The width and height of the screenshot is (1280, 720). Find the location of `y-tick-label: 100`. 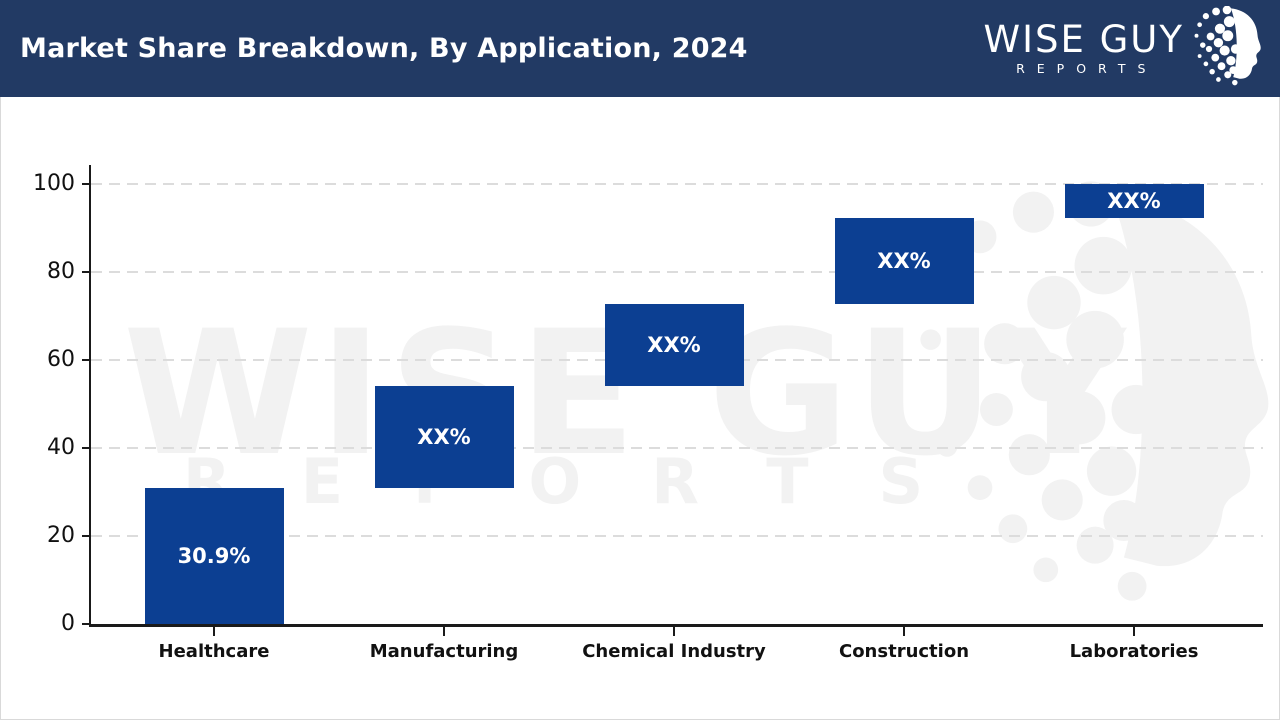

y-tick-label: 100 is located at coordinates (54, 183).